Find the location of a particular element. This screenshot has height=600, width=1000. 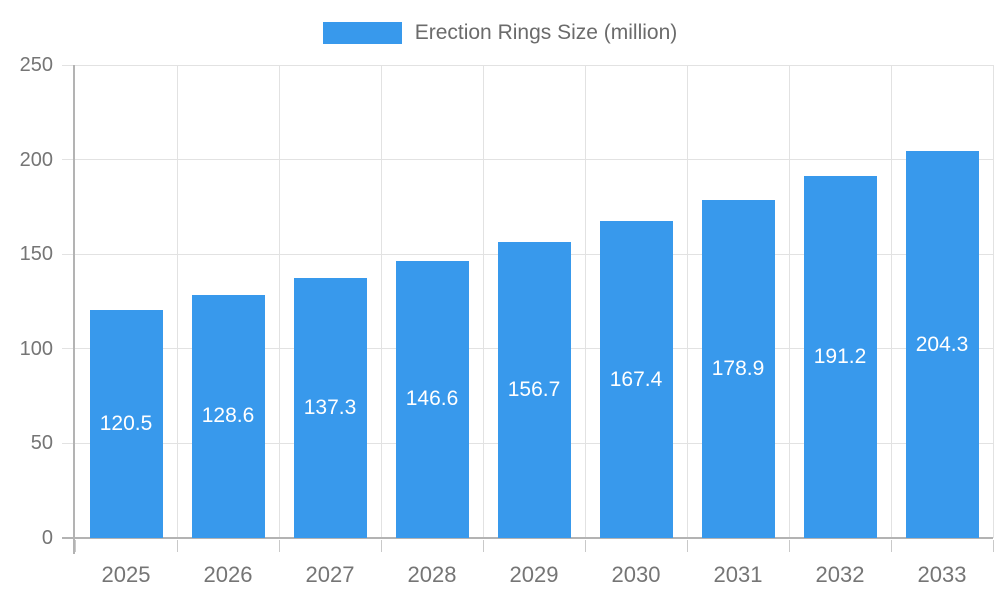

y-axis-tick-label: 150 is located at coordinates (36, 254).